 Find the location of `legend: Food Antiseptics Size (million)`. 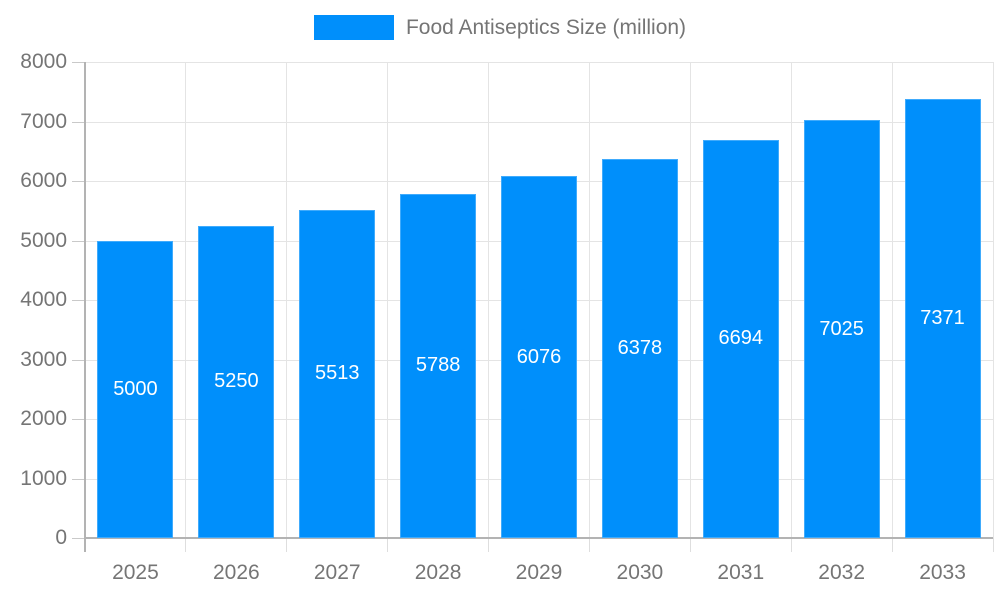

legend: Food Antiseptics Size (million) is located at coordinates (500, 27).